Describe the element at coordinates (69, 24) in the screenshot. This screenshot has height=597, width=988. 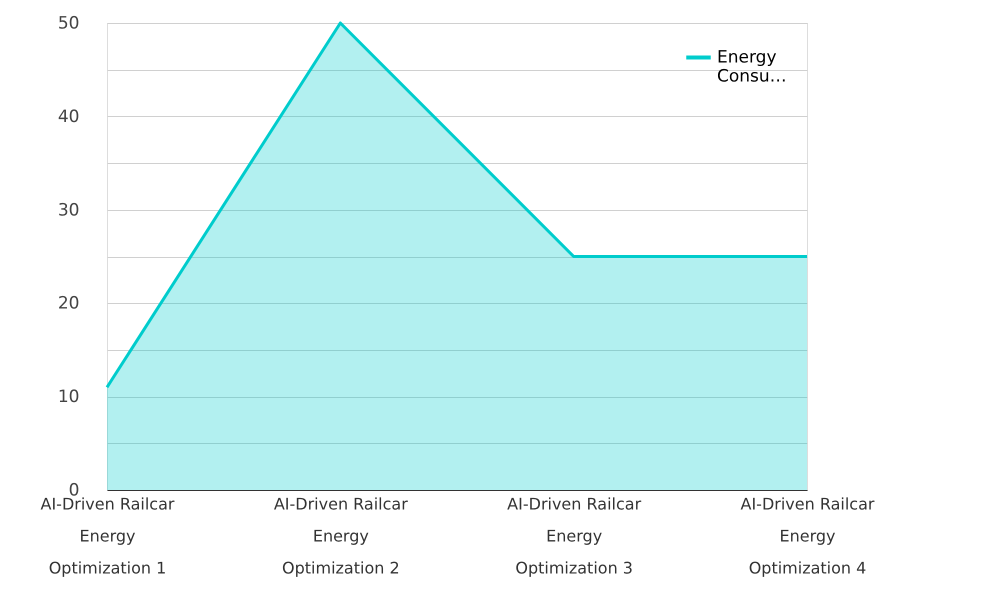
I see `y-tick-label: 50` at that location.